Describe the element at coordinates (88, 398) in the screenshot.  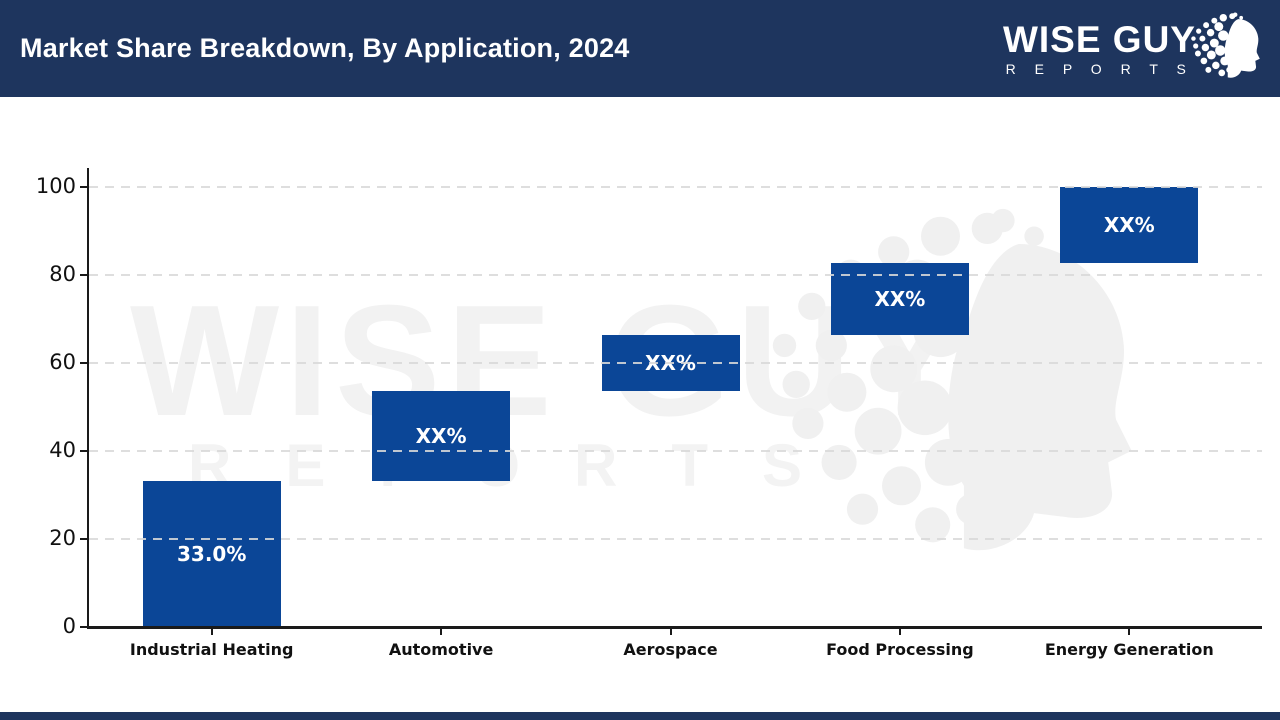
I see `y-axis-line` at that location.